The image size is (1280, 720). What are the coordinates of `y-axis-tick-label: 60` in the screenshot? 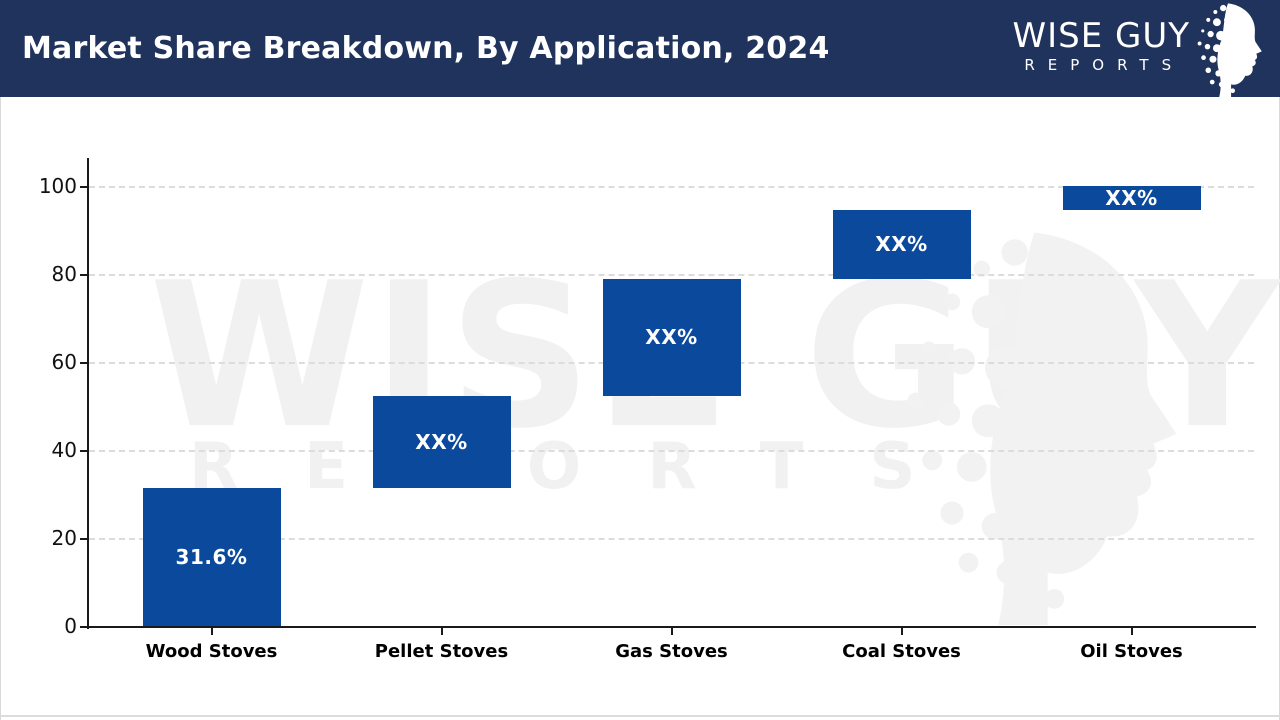 It's located at (64, 362).